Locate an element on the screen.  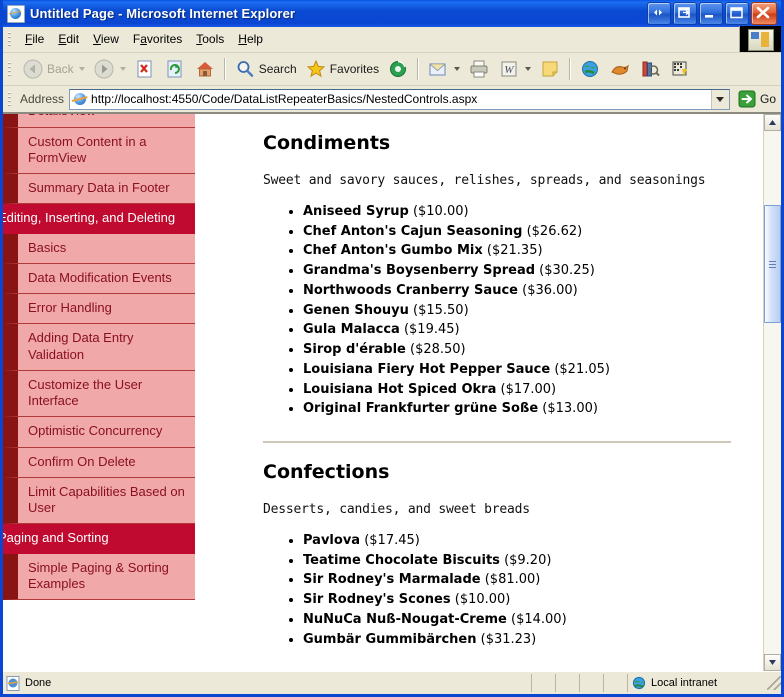
menu-item-edit: Edit is located at coordinates (69, 39).